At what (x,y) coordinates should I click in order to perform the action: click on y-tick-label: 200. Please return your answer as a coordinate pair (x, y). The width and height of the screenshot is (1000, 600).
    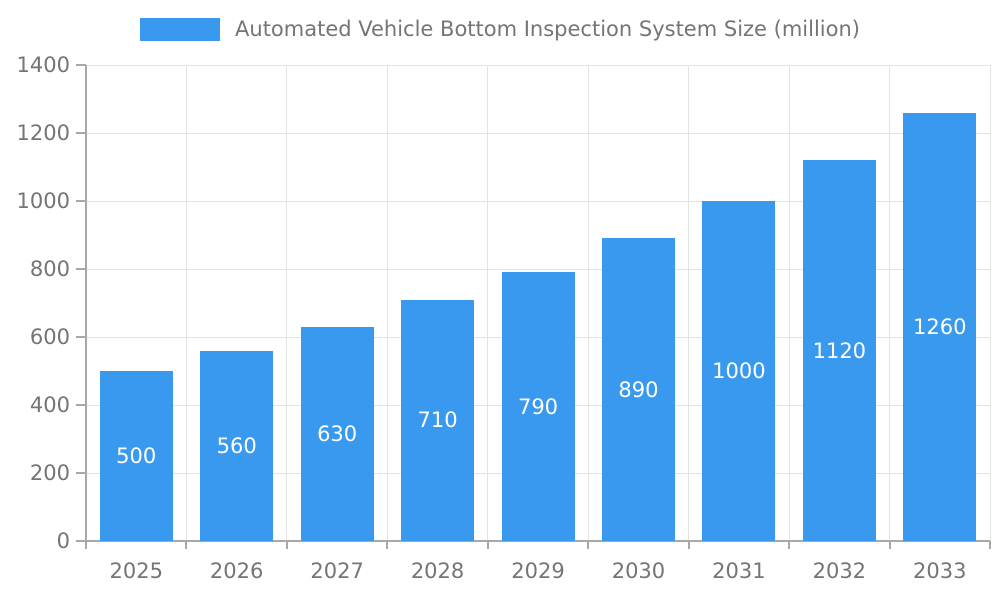
    Looking at the image, I should click on (49, 473).